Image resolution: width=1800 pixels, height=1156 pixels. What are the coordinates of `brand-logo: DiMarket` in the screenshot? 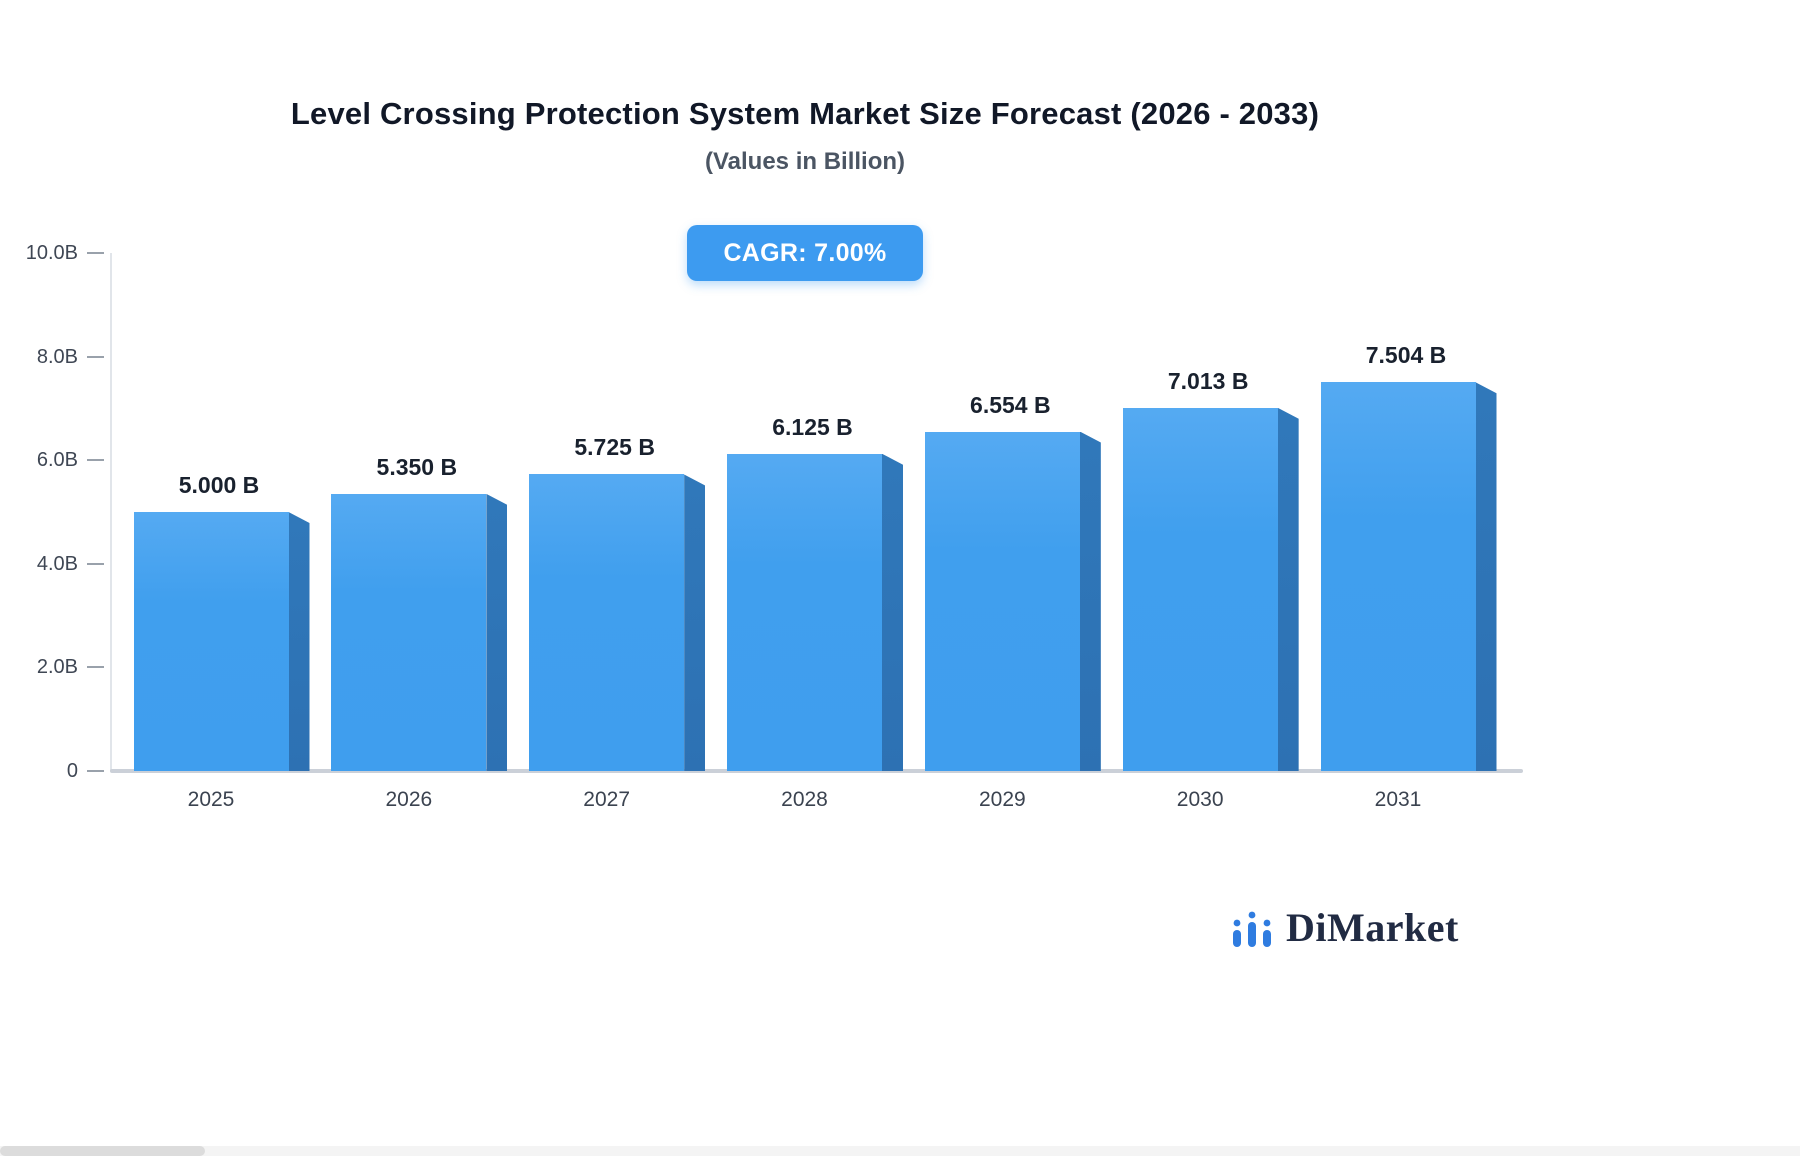 It's located at (1343, 927).